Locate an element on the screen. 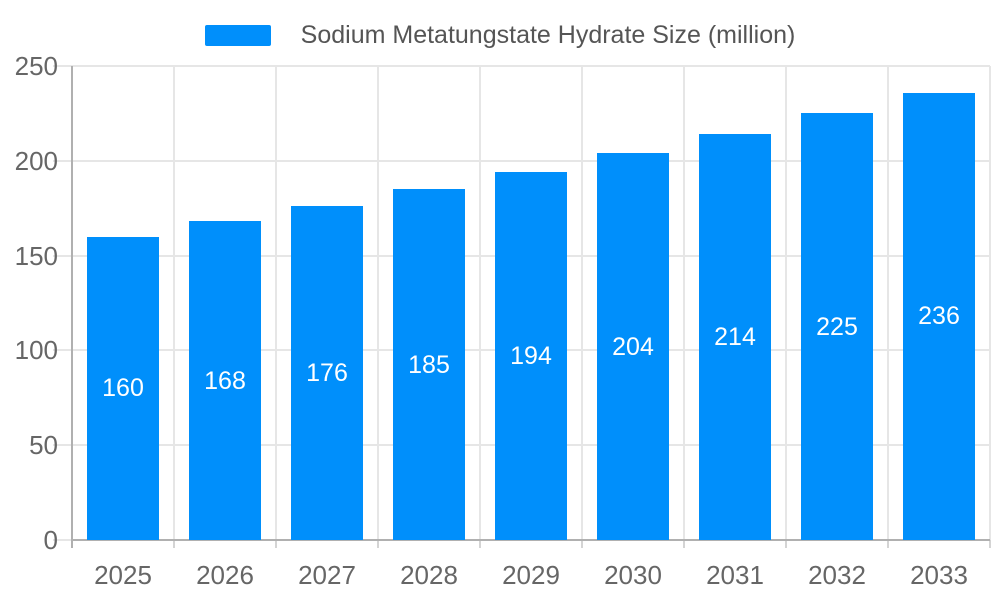  bar-2033 is located at coordinates (939, 316).